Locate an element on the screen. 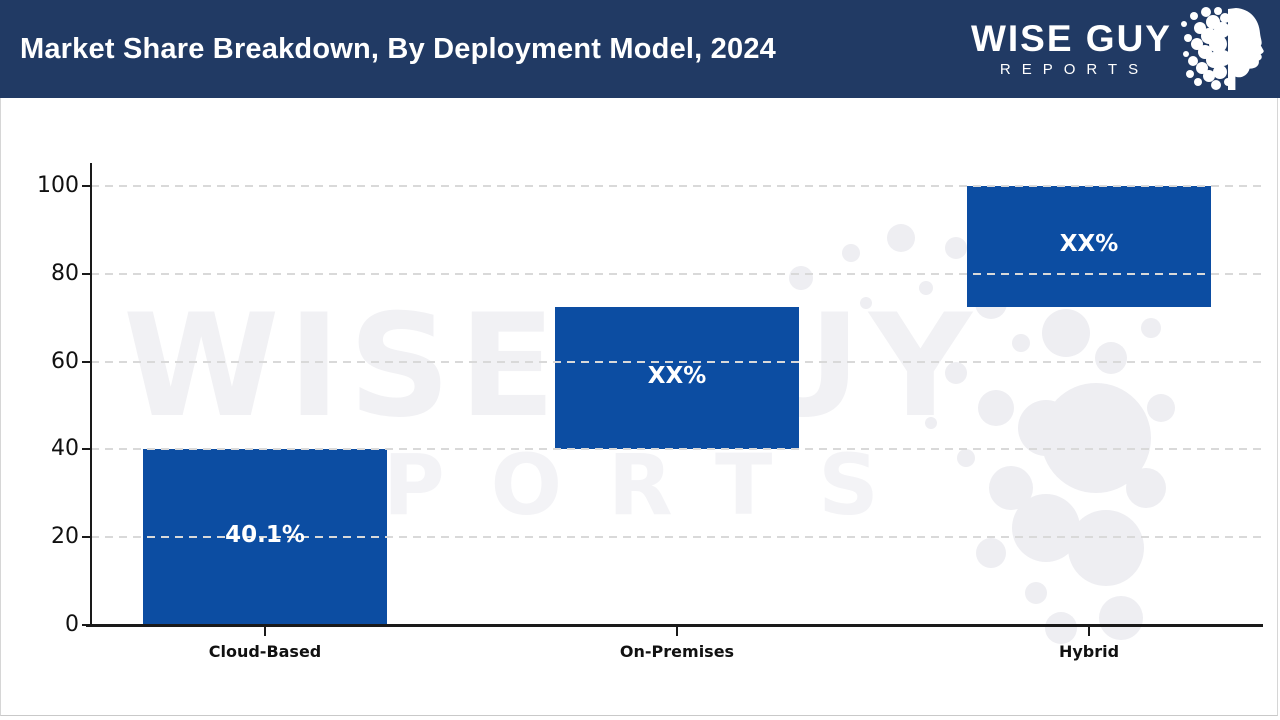 Image resolution: width=1280 pixels, height=720 pixels. y-axis-line is located at coordinates (91, 394).